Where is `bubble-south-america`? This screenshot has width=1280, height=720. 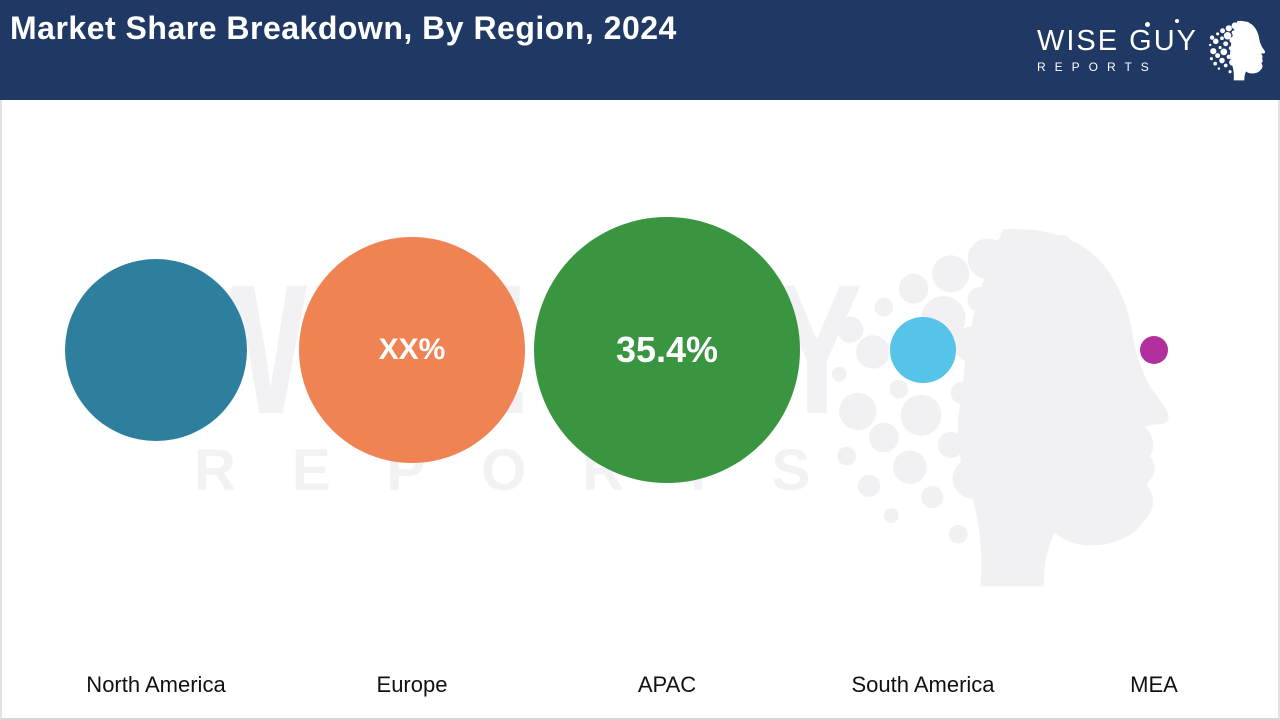 bubble-south-america is located at coordinates (923, 350).